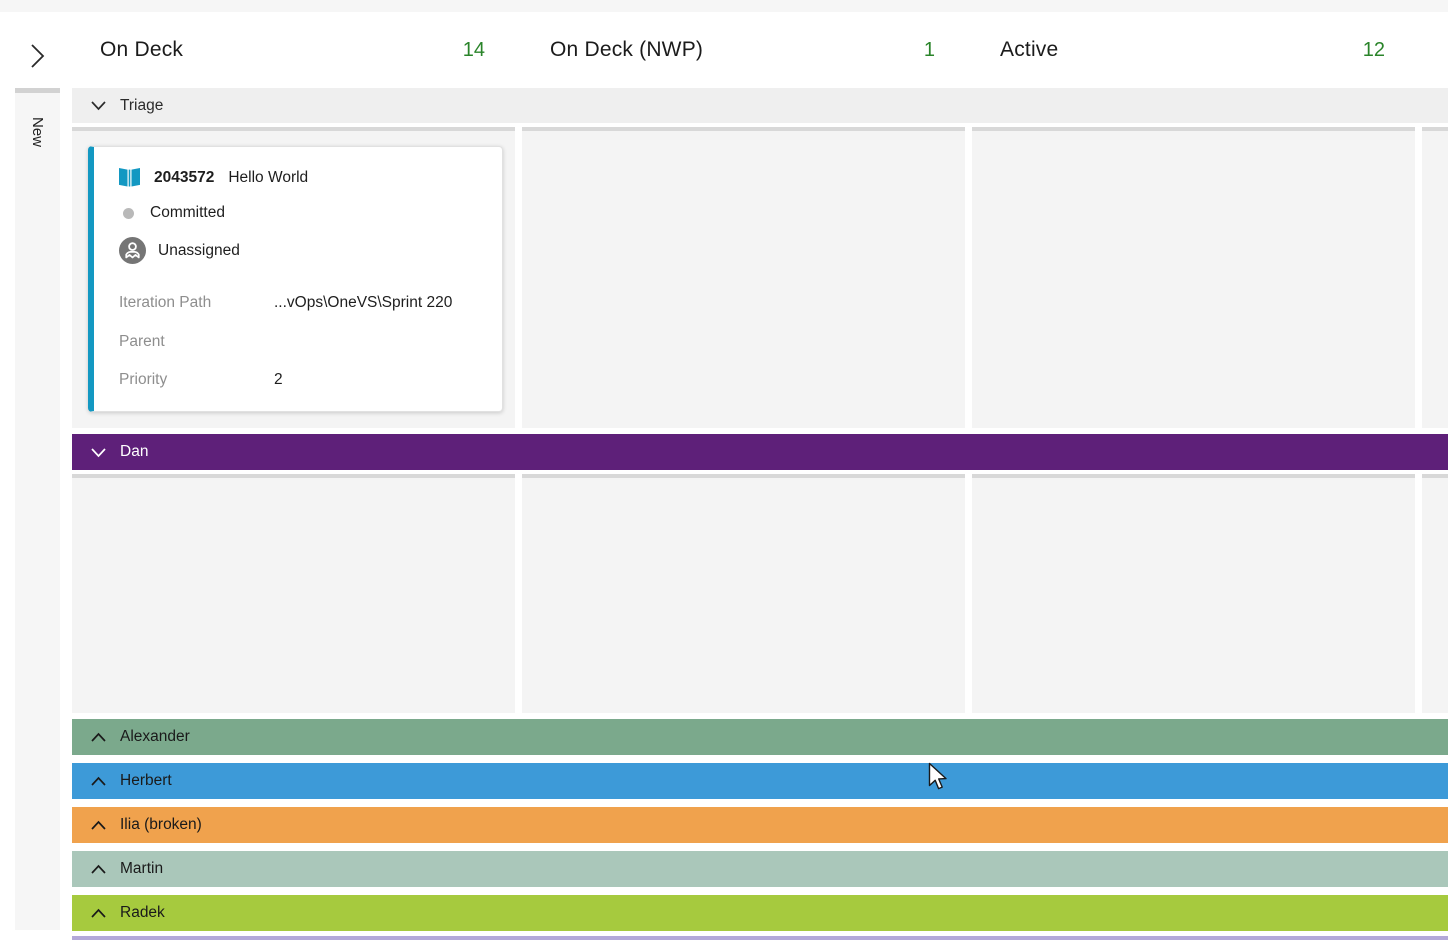 The height and width of the screenshot is (940, 1448). I want to click on assigned-to: Unassigned, so click(199, 250).